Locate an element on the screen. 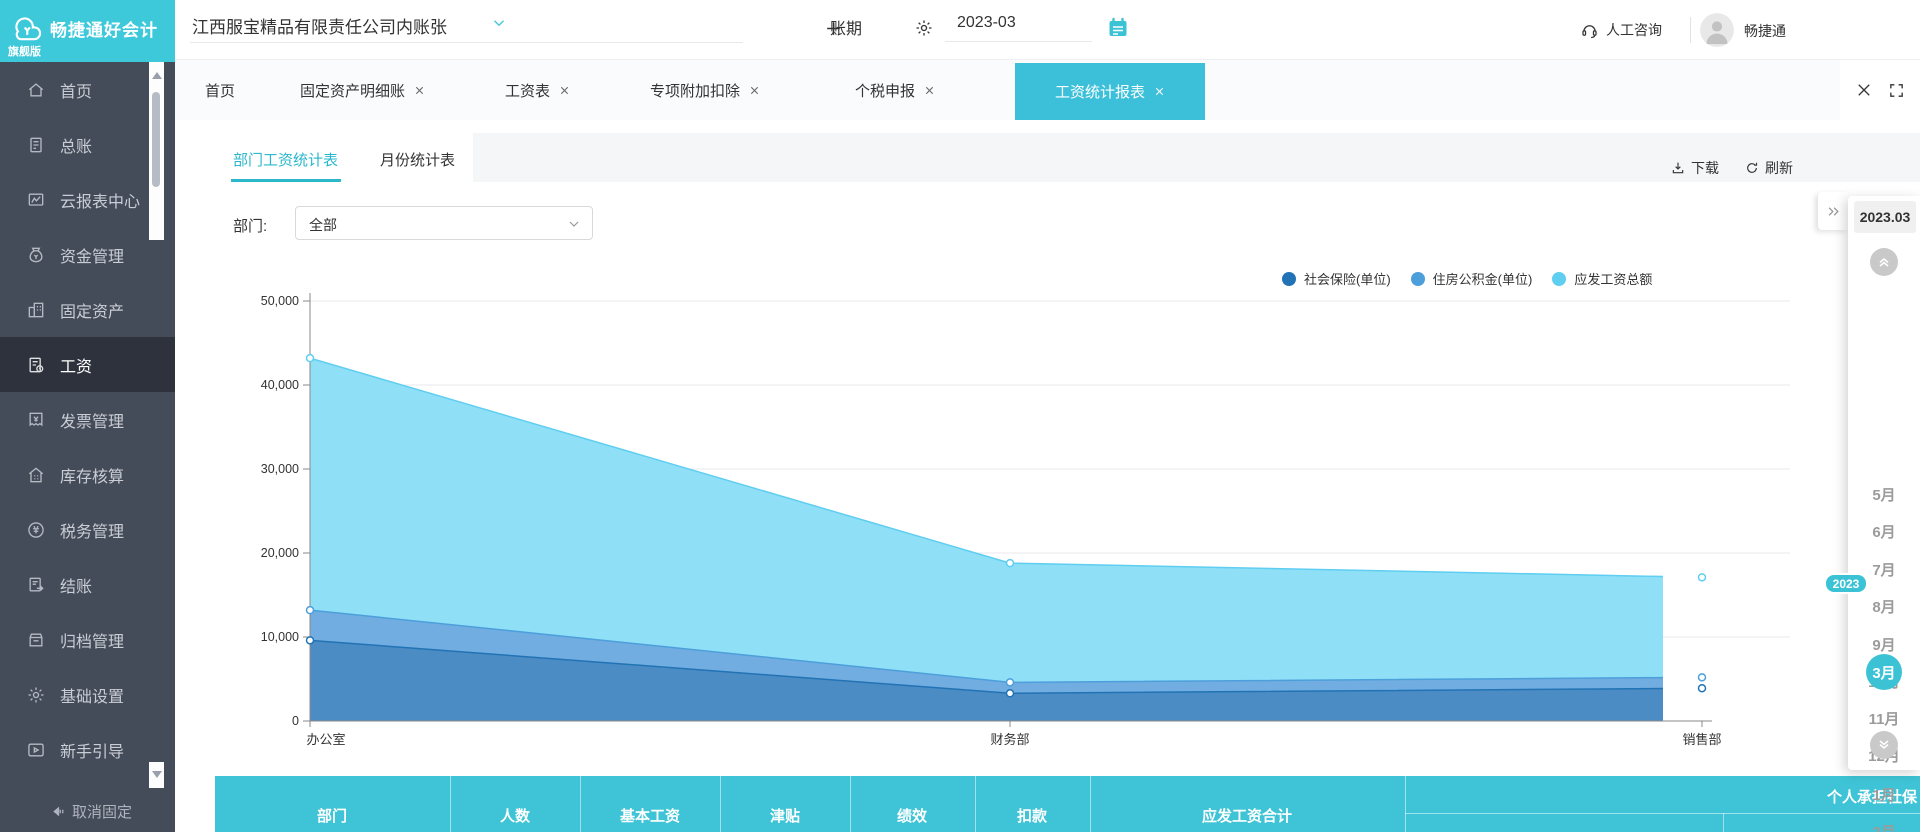 This screenshot has height=832, width=1920. month-item: 2月 is located at coordinates (1884, 826).